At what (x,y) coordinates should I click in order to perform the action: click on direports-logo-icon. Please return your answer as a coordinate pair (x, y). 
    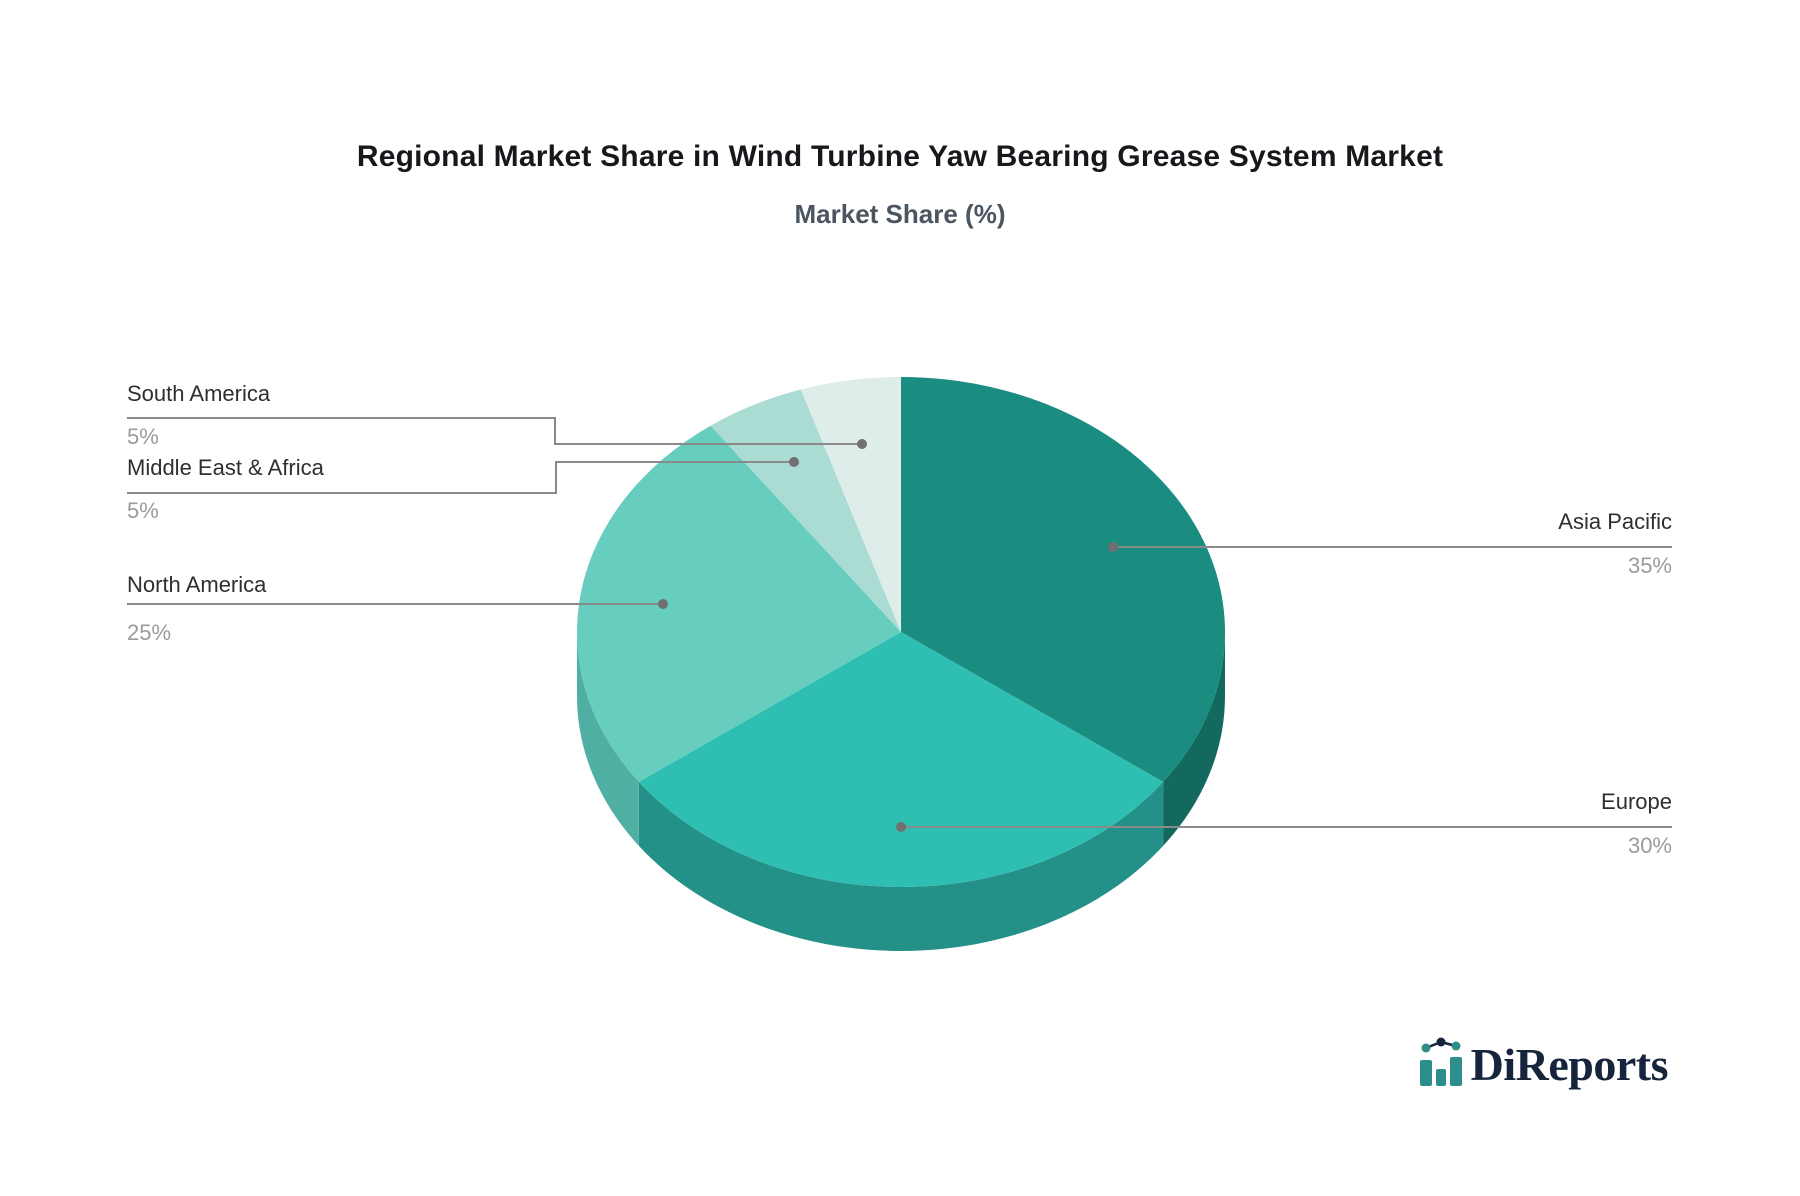
    Looking at the image, I should click on (1440, 1061).